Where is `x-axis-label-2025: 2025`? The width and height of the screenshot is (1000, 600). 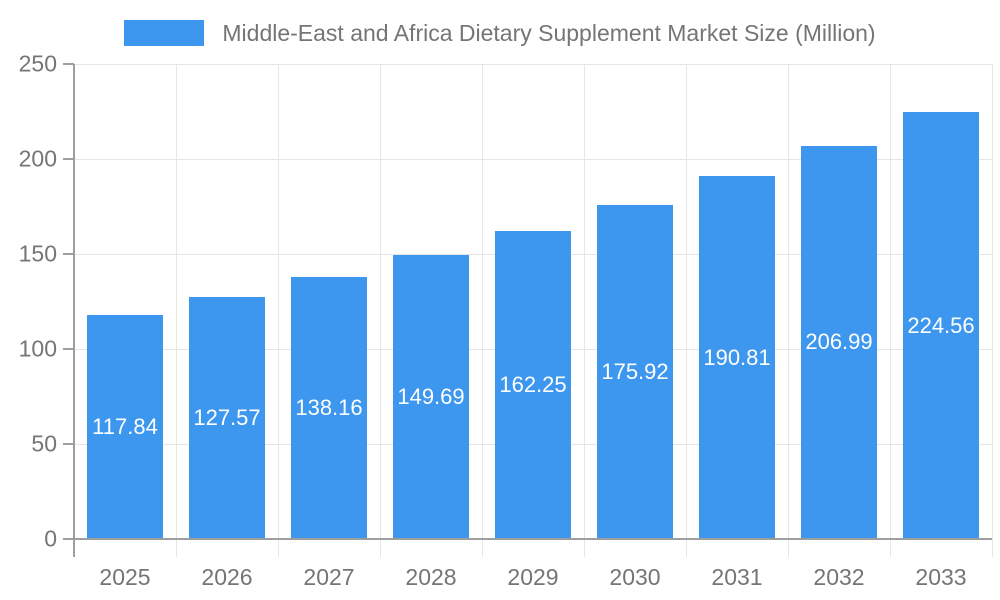
x-axis-label-2025: 2025 is located at coordinates (125, 577).